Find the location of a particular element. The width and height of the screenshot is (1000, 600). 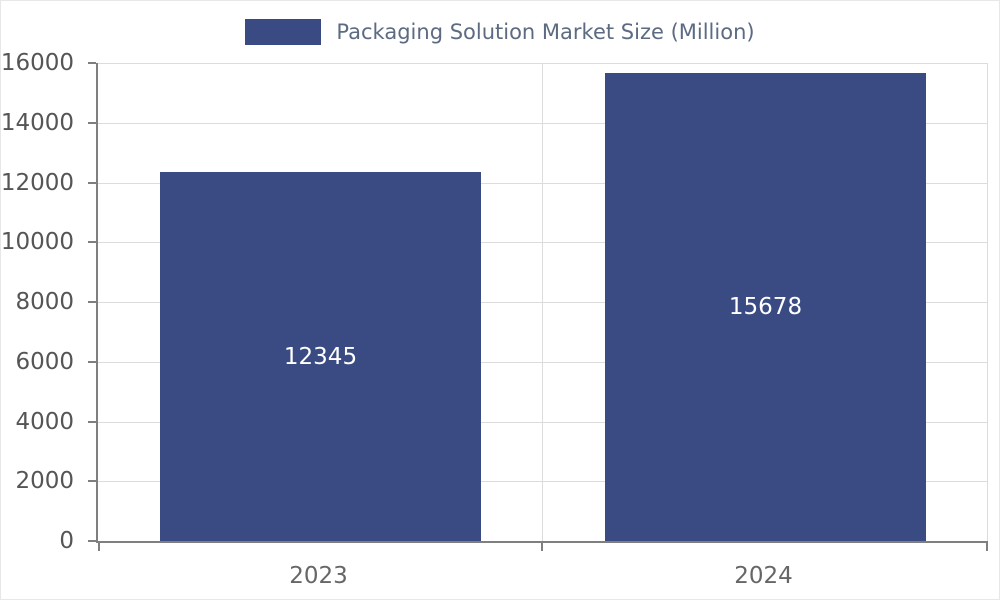

x-tick-label: 2023 is located at coordinates (318, 576).